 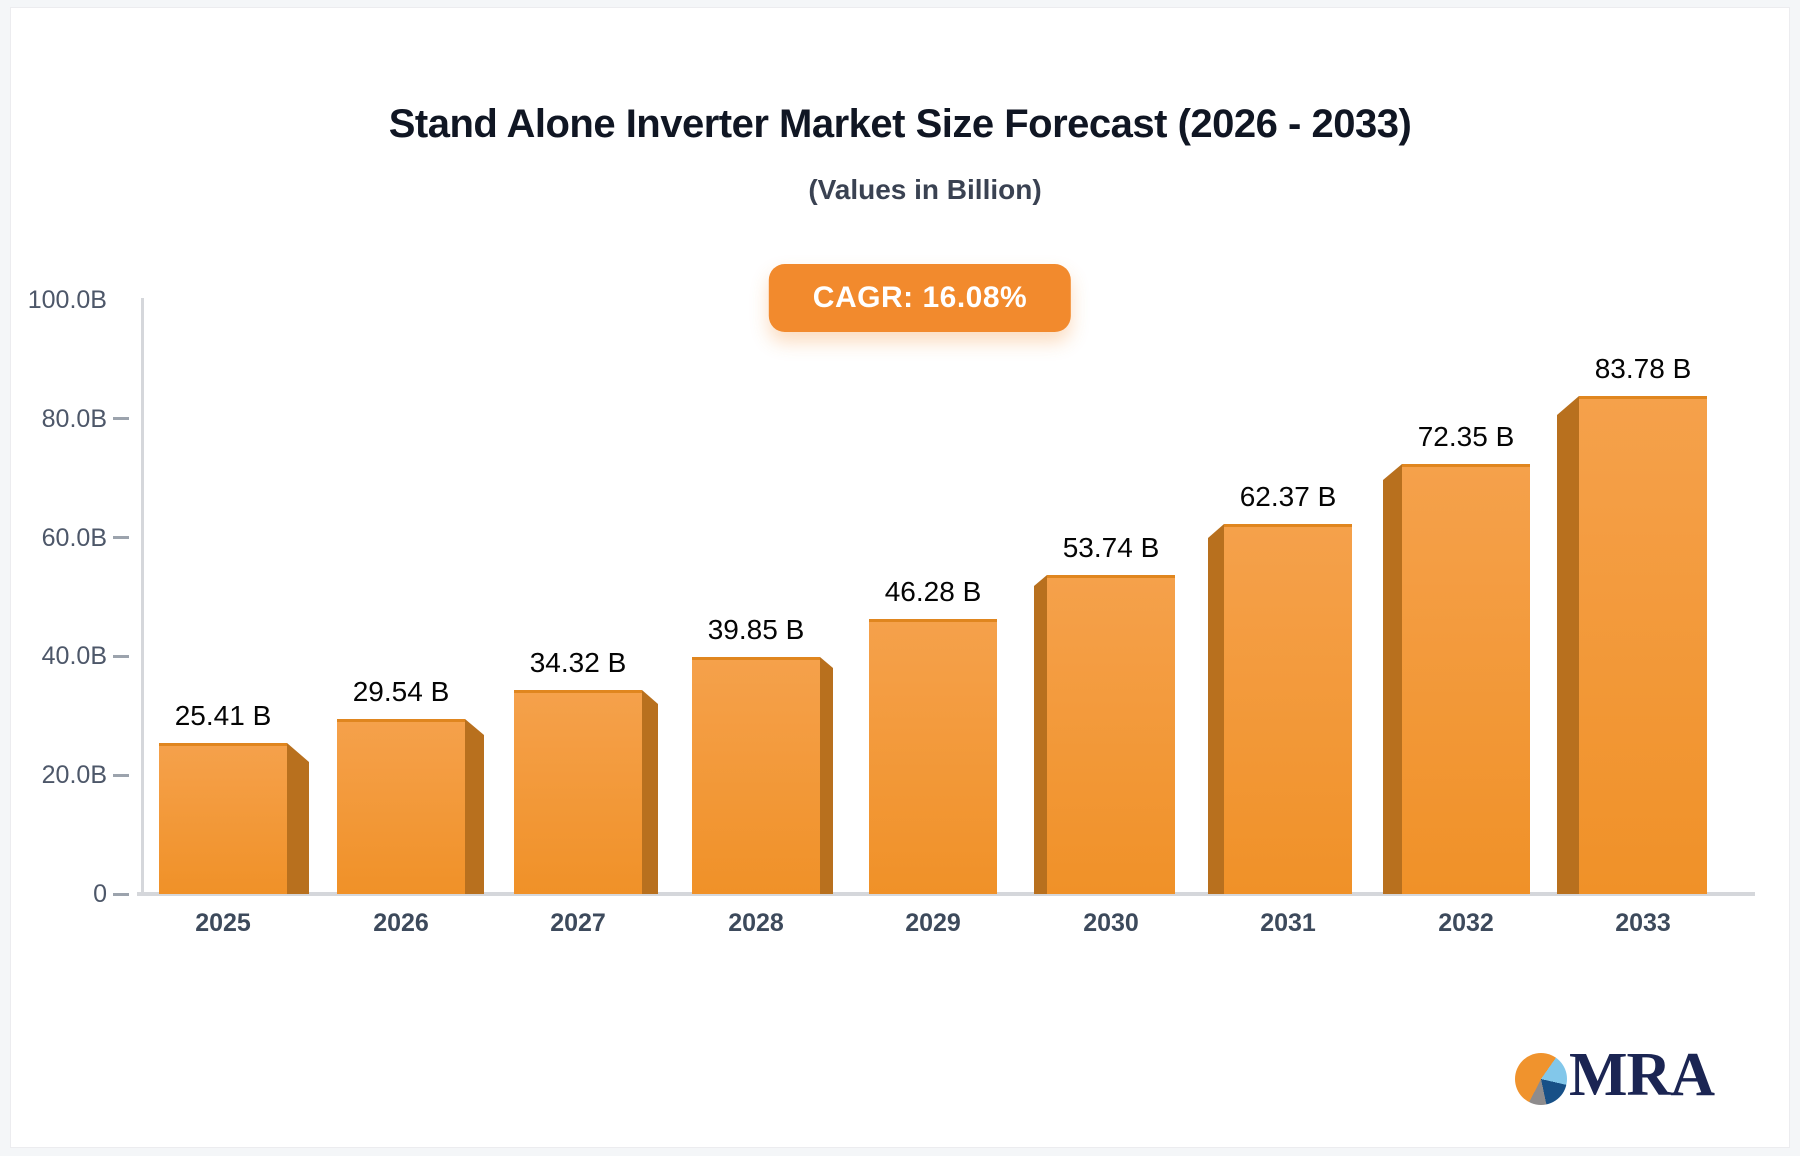 What do you see at coordinates (1111, 923) in the screenshot?
I see `x-axis-category-label: 2030` at bounding box center [1111, 923].